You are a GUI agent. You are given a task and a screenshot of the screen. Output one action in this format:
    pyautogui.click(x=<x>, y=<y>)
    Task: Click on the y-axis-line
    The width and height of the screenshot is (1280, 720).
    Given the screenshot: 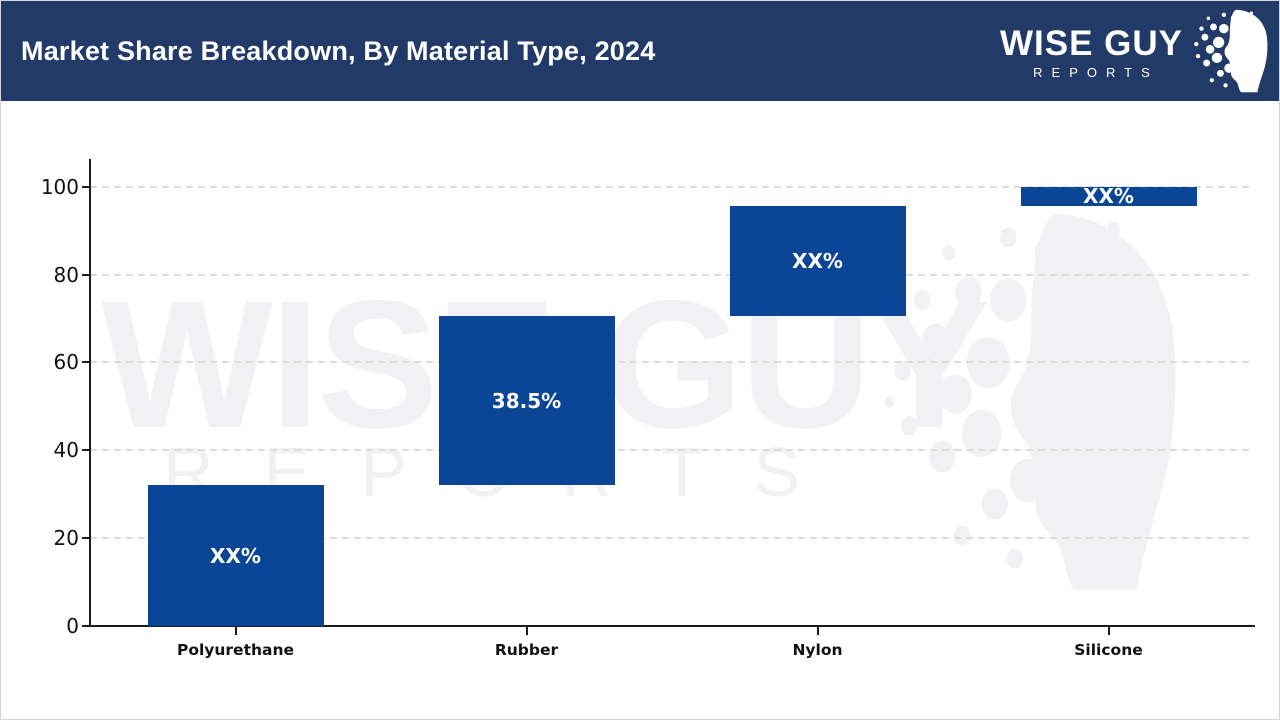 What is the action you would take?
    pyautogui.click(x=90, y=393)
    